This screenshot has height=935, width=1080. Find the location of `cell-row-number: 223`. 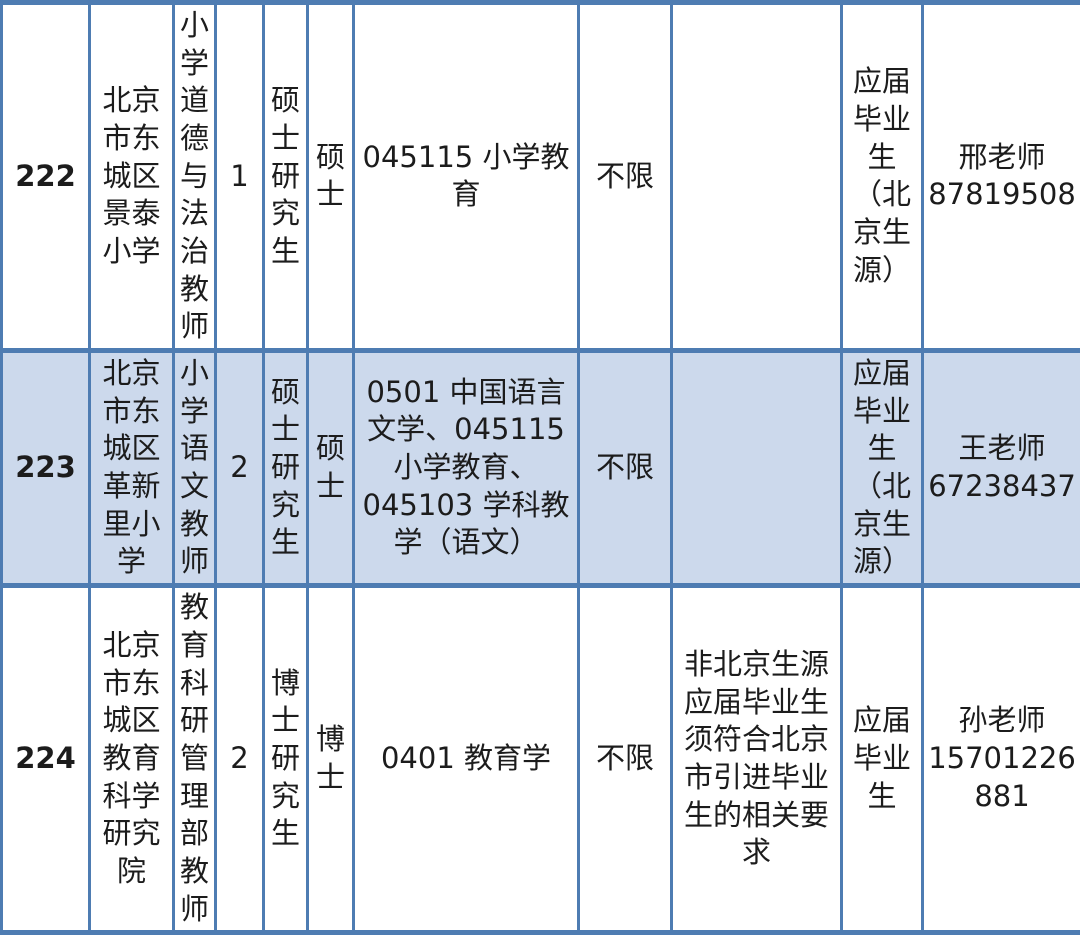

cell-row-number: 223 is located at coordinates (45, 467).